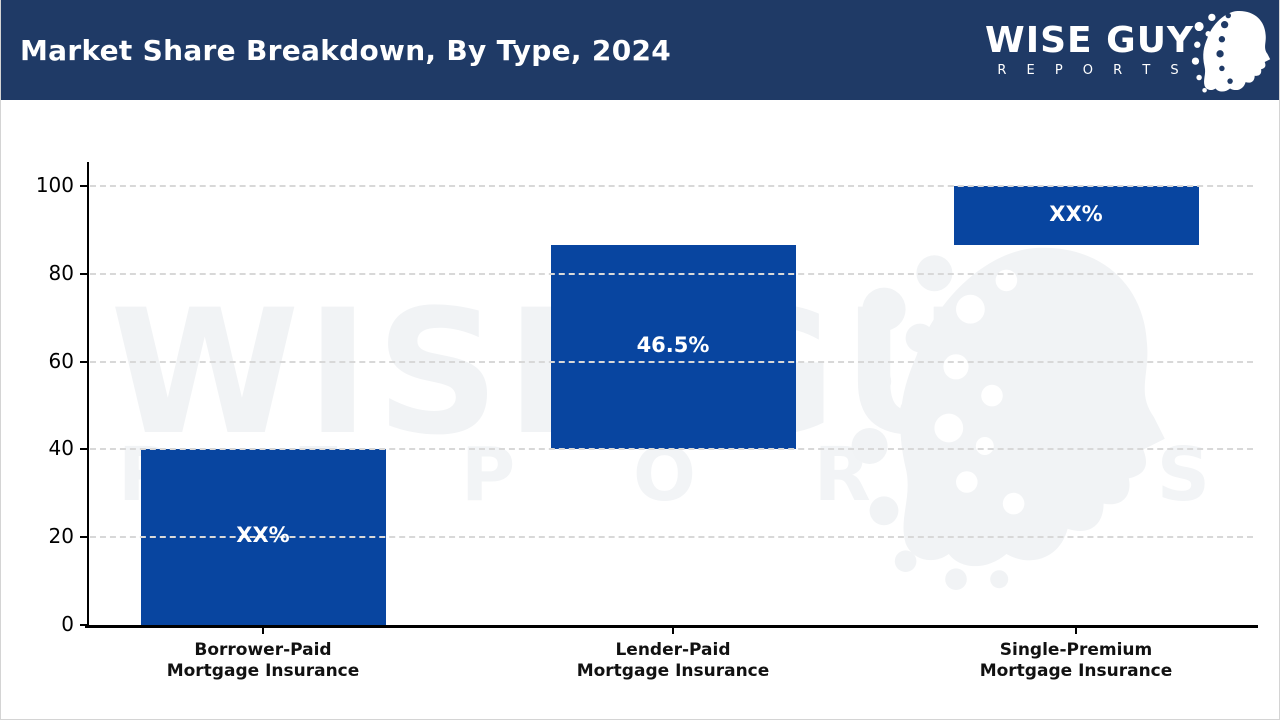  What do you see at coordinates (54, 185) in the screenshot?
I see `y-tick-label: 100` at bounding box center [54, 185].